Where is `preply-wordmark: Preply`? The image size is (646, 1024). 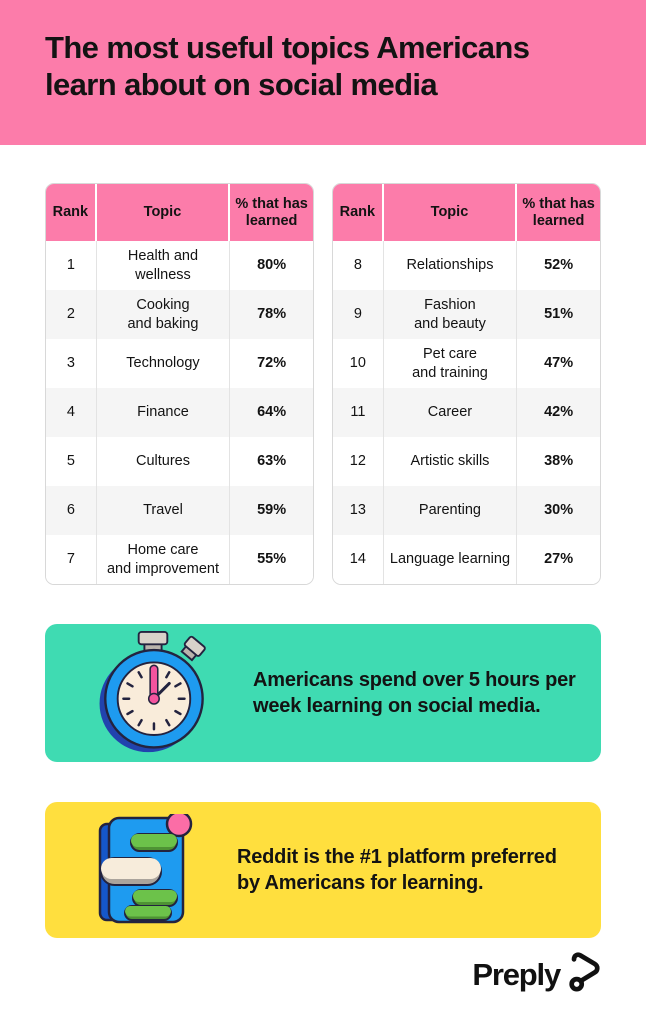 preply-wordmark: Preply is located at coordinates (516, 974).